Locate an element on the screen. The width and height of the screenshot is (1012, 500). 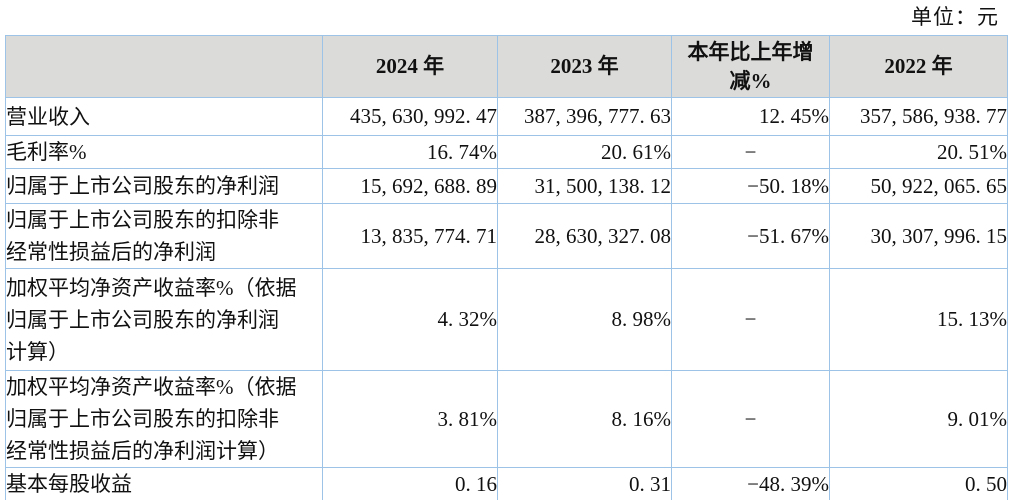
cell-2024: 13, 835, 774. 71 is located at coordinates (410, 236).